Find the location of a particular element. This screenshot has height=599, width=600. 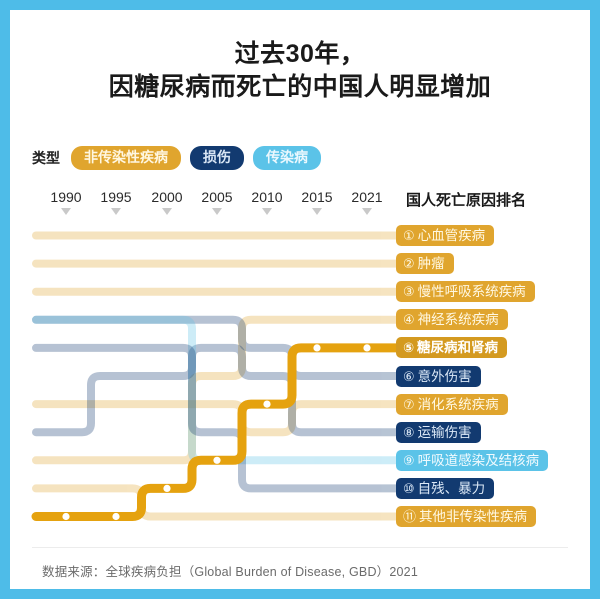

year-tick-1990 is located at coordinates (66, 211).